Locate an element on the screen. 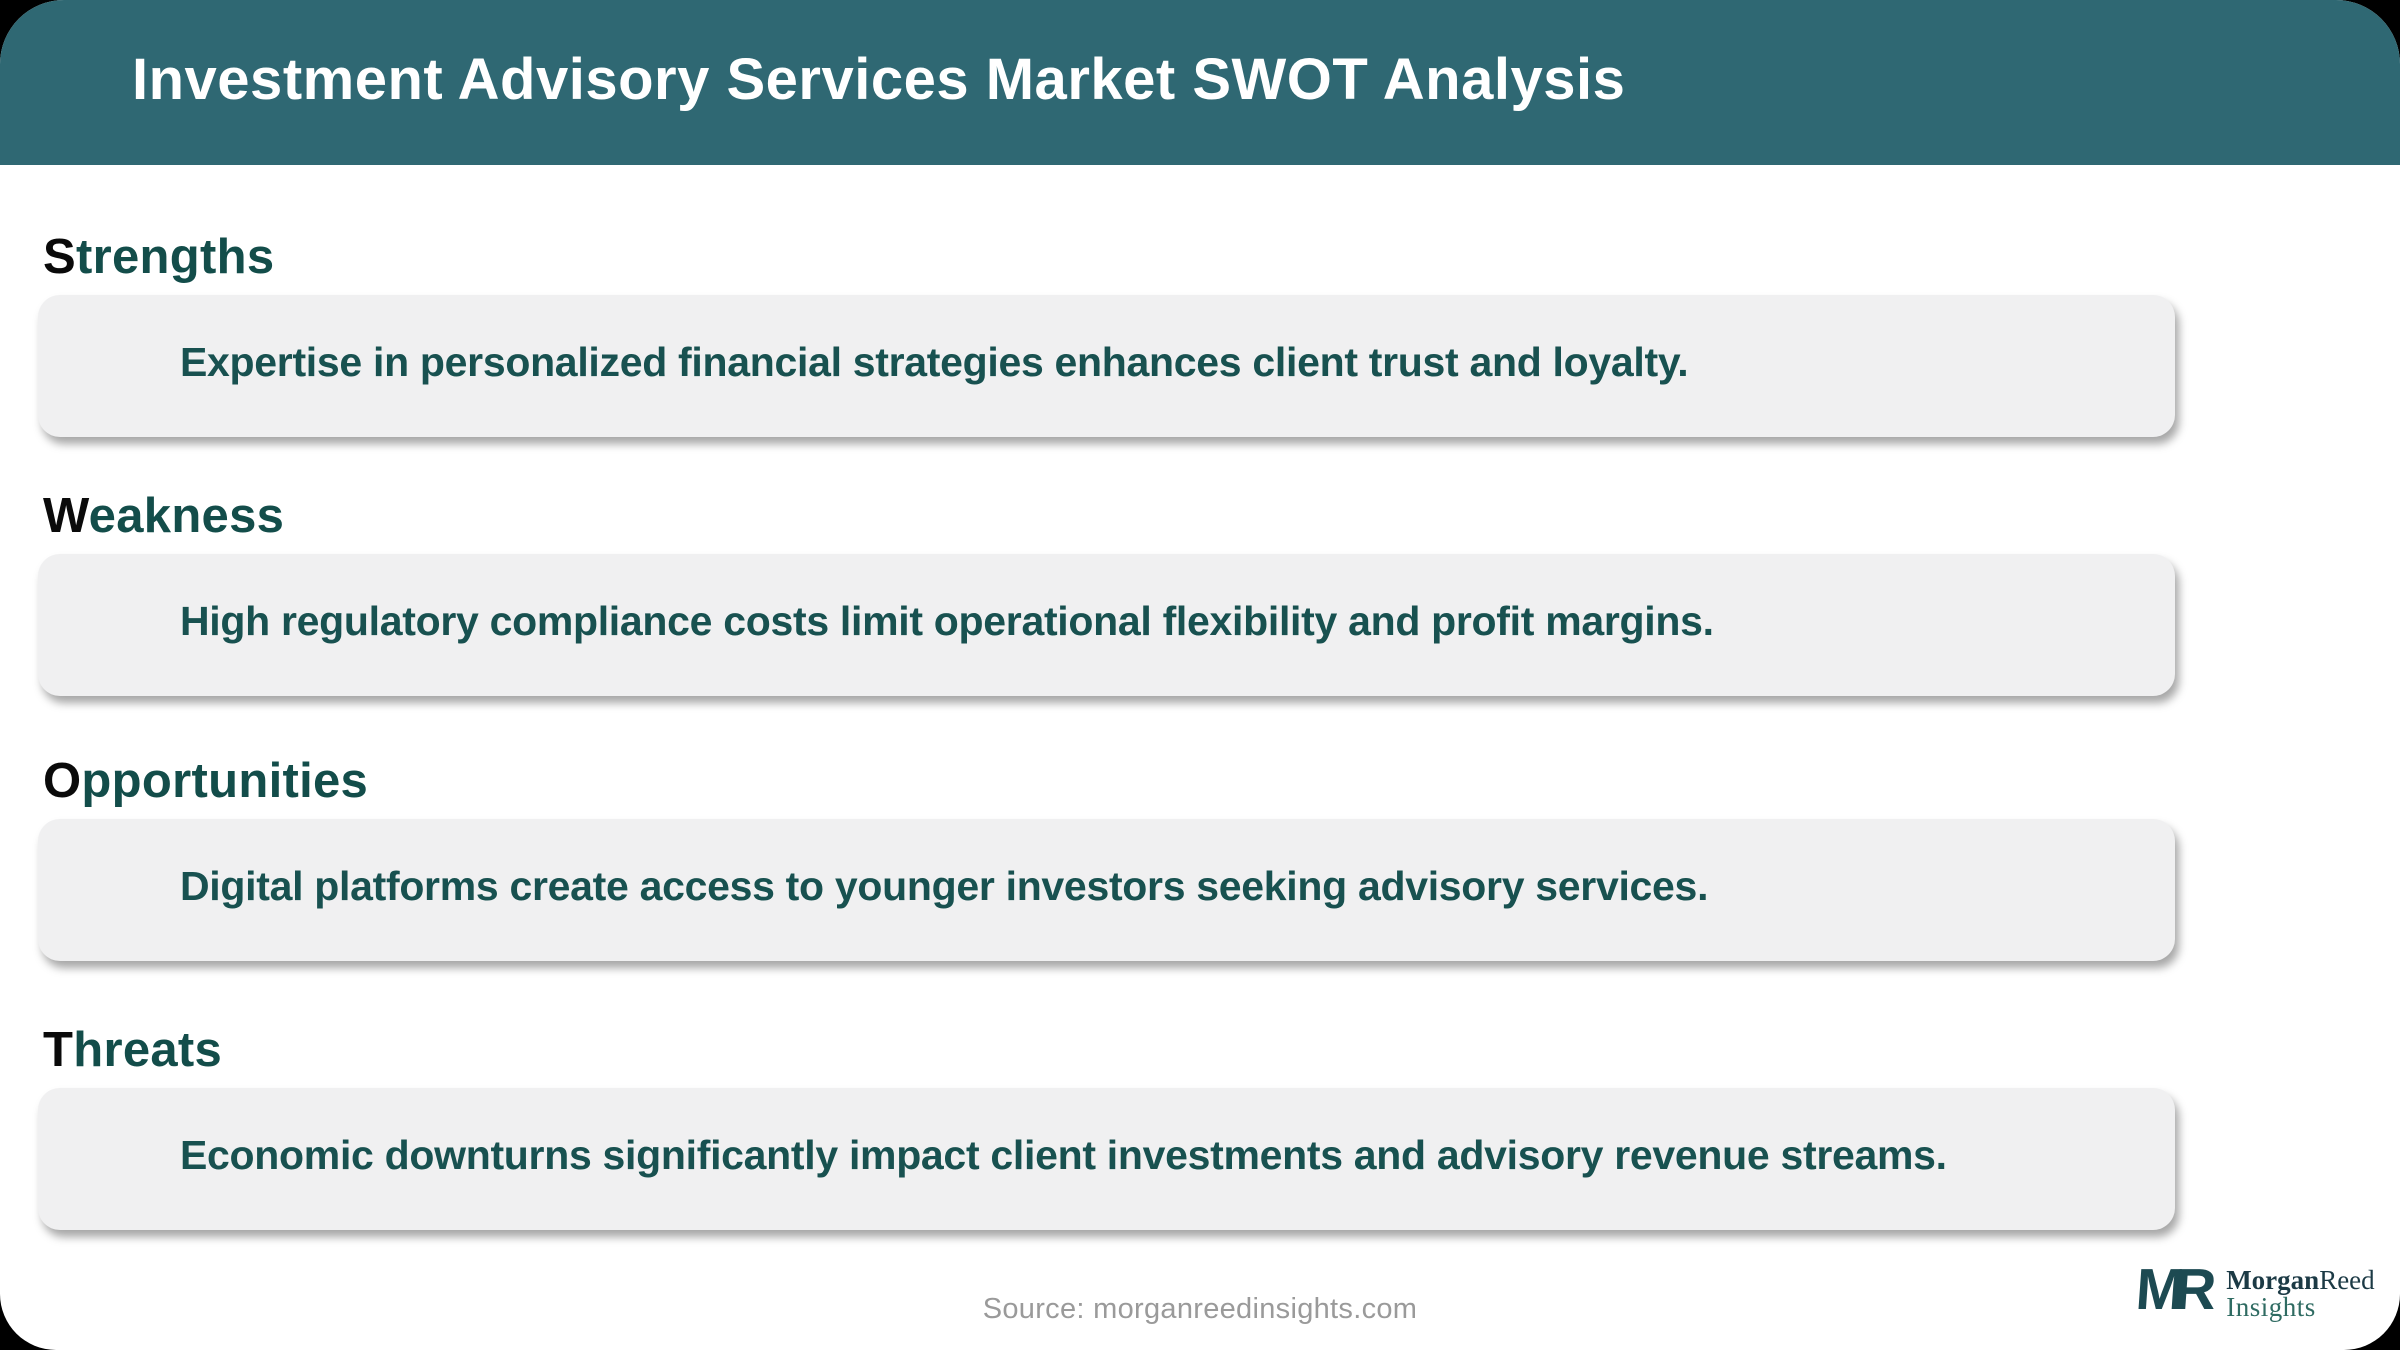 This screenshot has width=2400, height=1350. logo-name: MorganReed is located at coordinates (2300, 1280).